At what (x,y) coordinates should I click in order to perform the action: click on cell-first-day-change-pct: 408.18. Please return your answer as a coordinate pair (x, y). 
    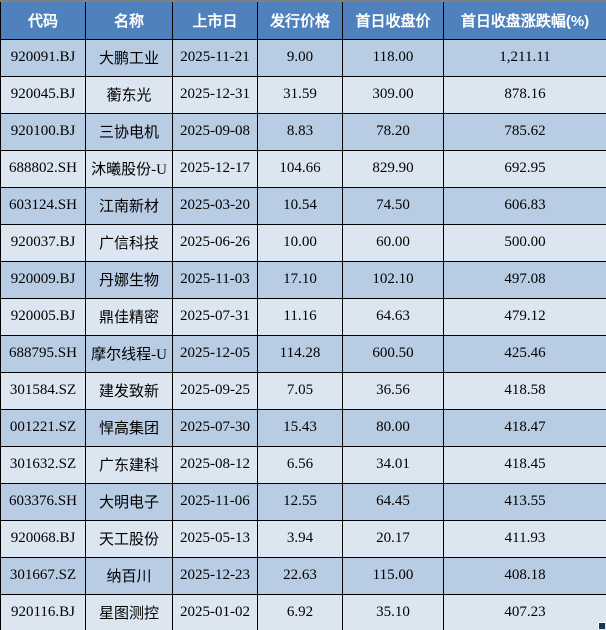
    Looking at the image, I should click on (524, 575).